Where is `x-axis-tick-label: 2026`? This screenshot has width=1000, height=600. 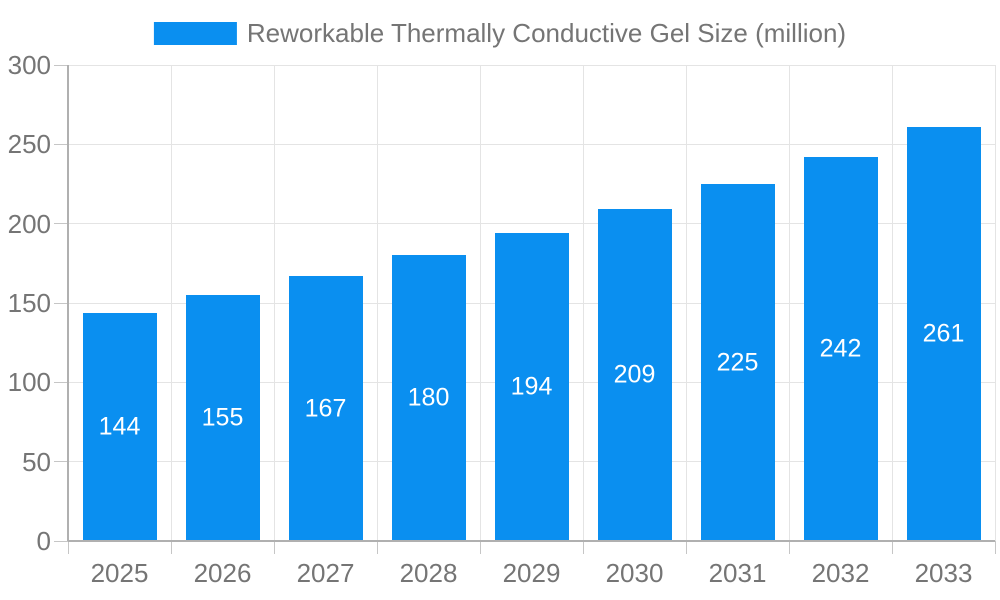
x-axis-tick-label: 2026 is located at coordinates (222, 573).